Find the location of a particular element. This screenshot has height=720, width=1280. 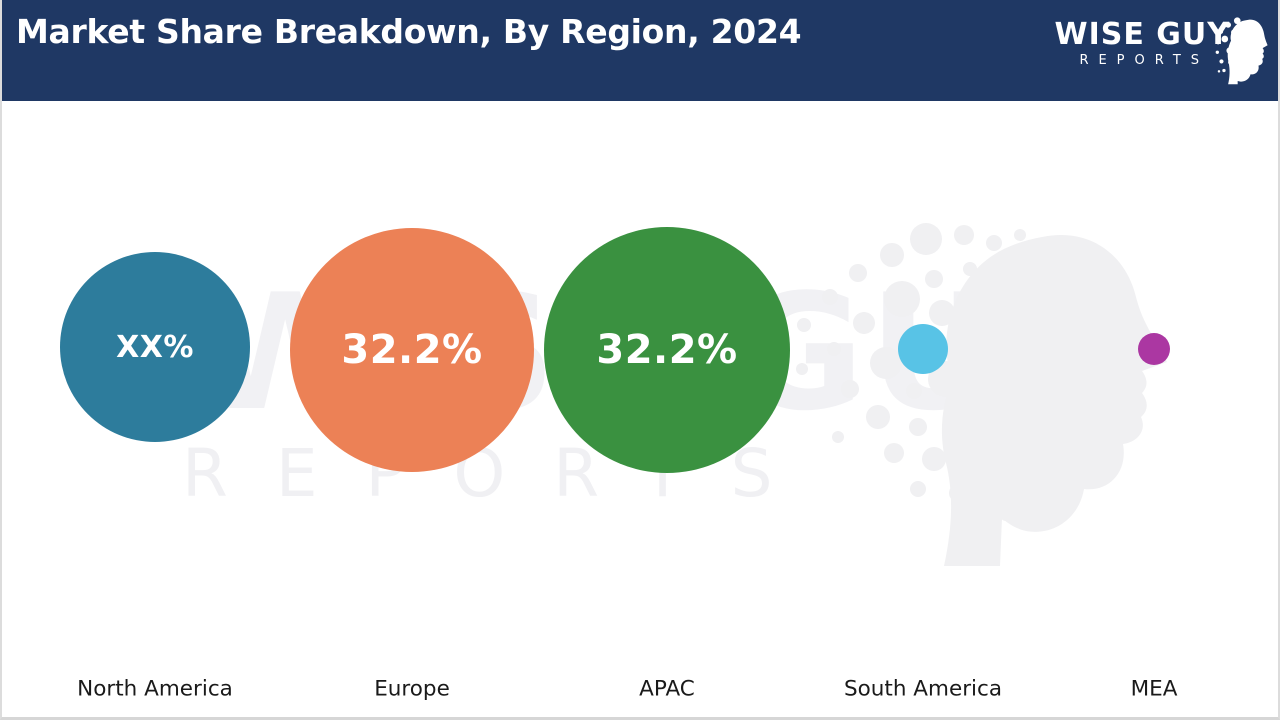

bubble-value-europe: 32.2% is located at coordinates (412, 350).